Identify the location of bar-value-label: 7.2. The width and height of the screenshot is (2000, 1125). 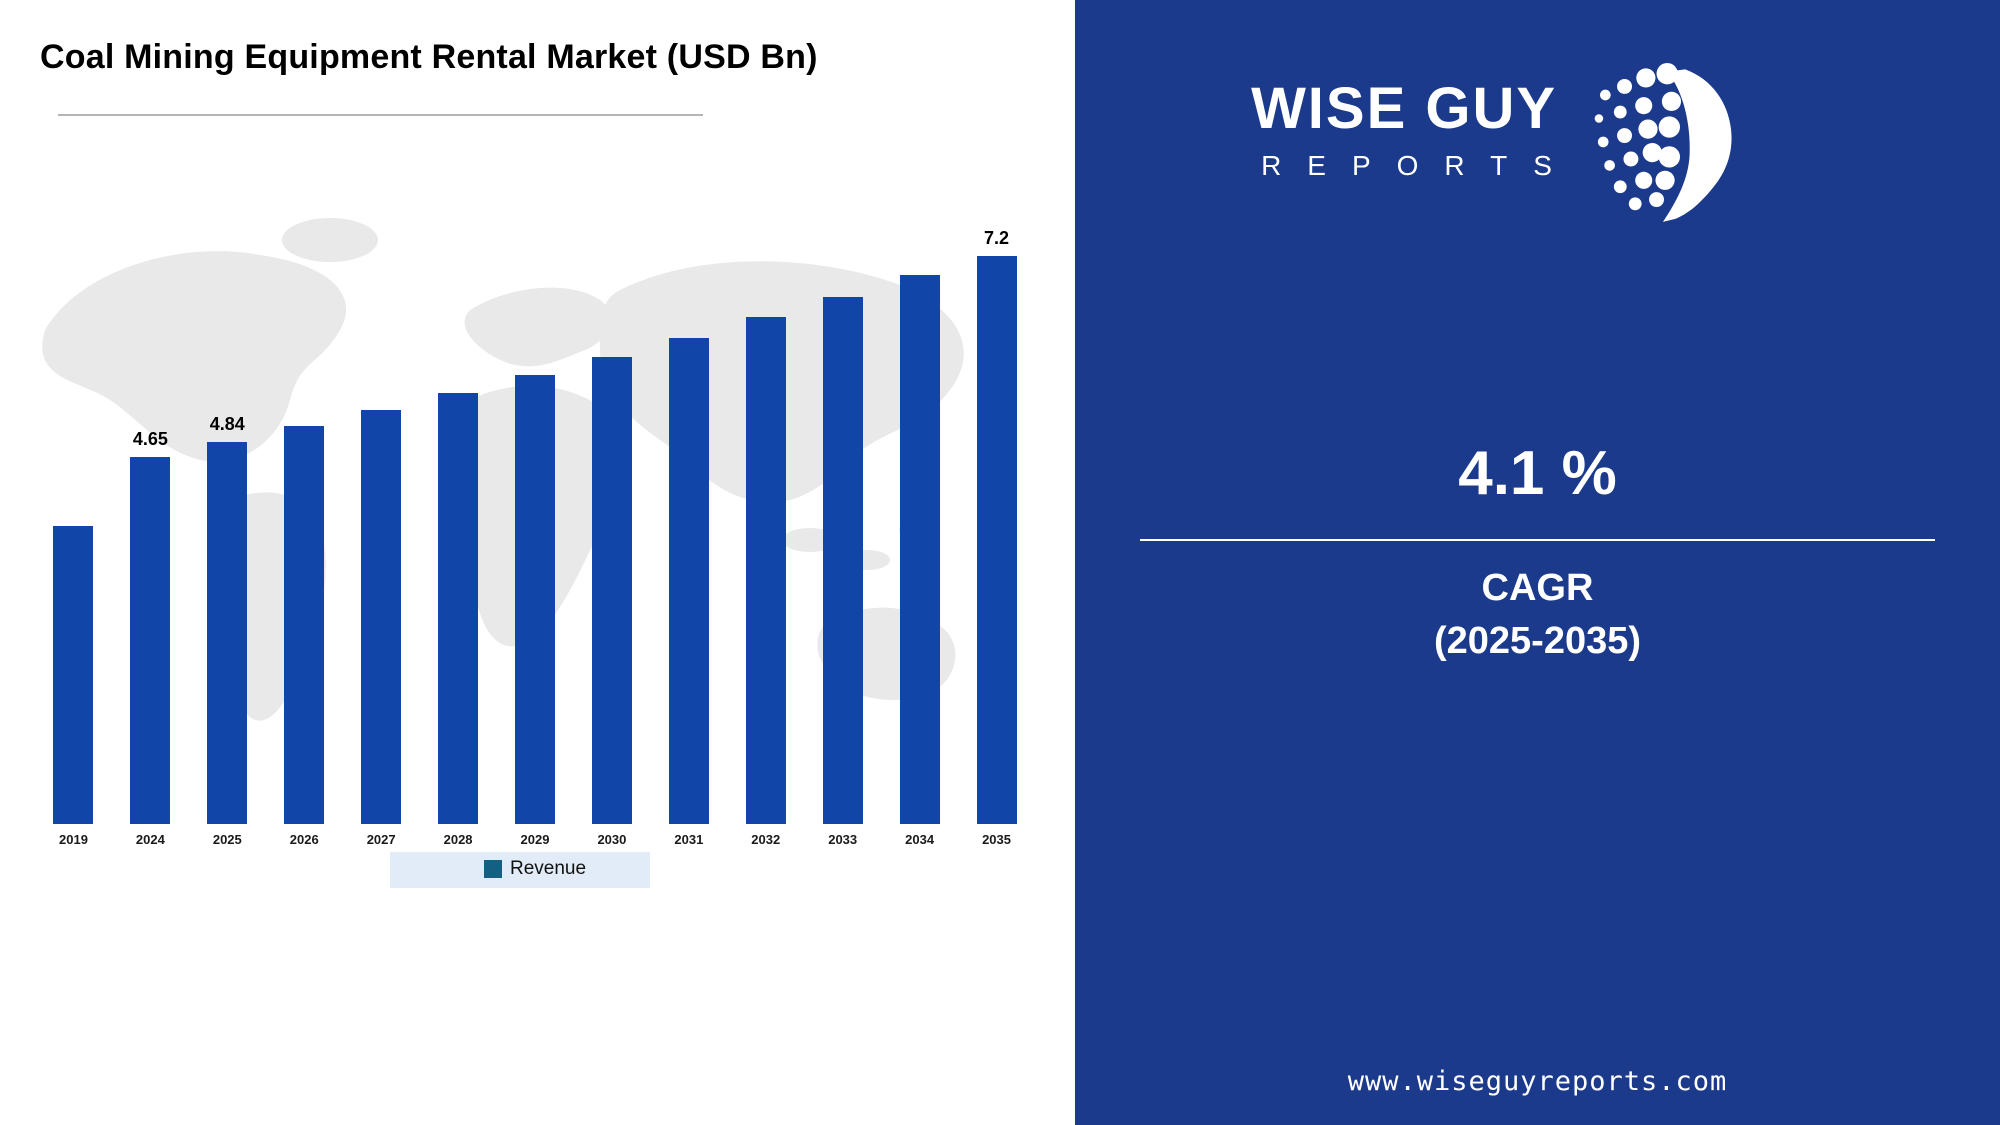
(997, 237).